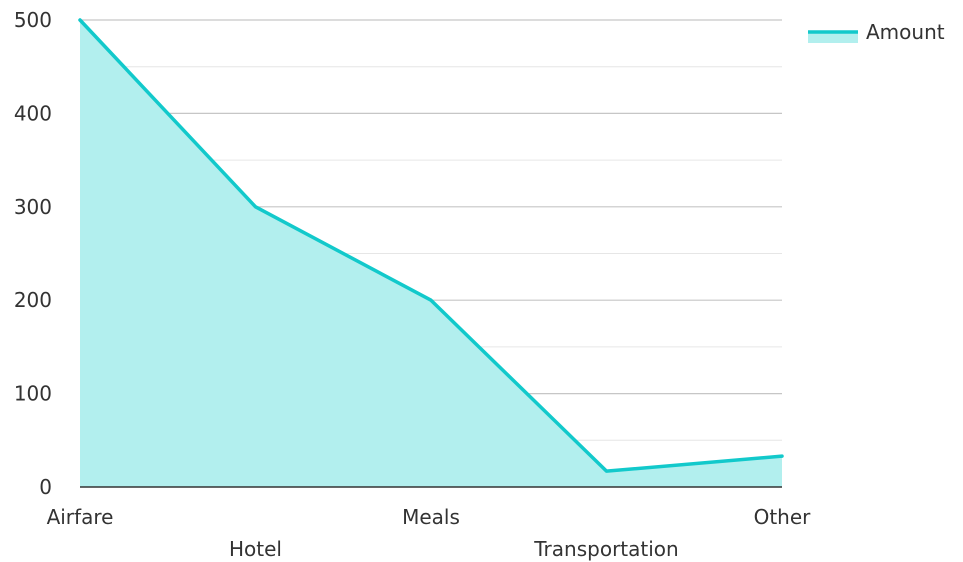 This screenshot has height=562, width=963. I want to click on x-tick-label: Transportation, so click(605, 549).